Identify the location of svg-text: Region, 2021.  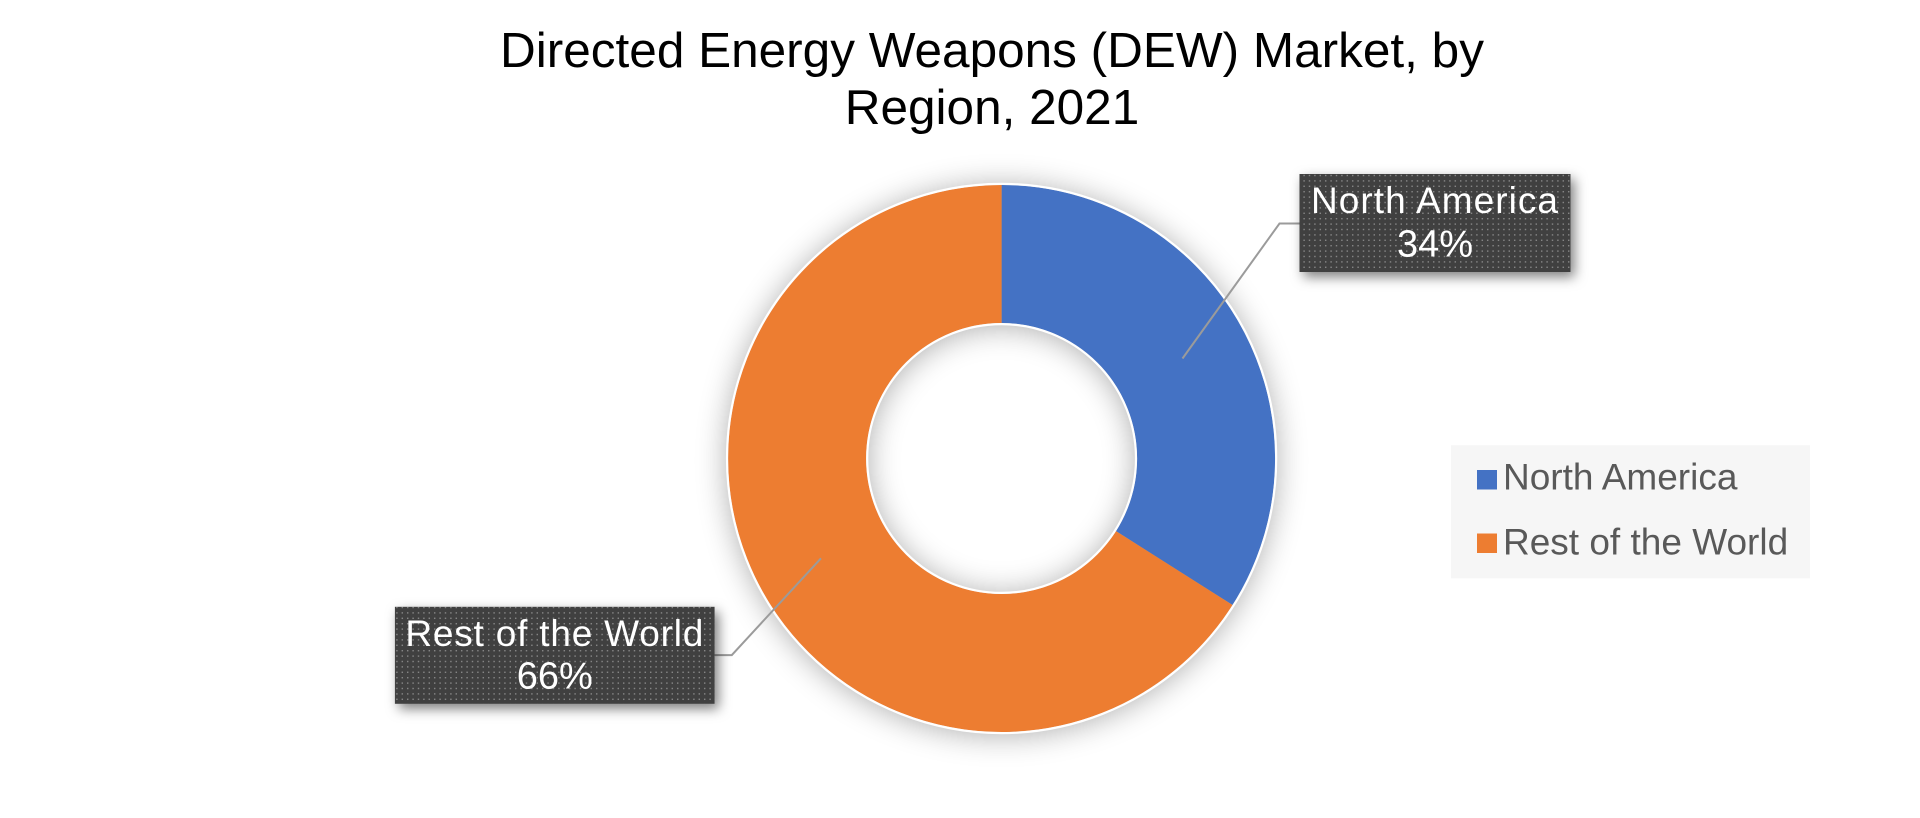
(992, 107).